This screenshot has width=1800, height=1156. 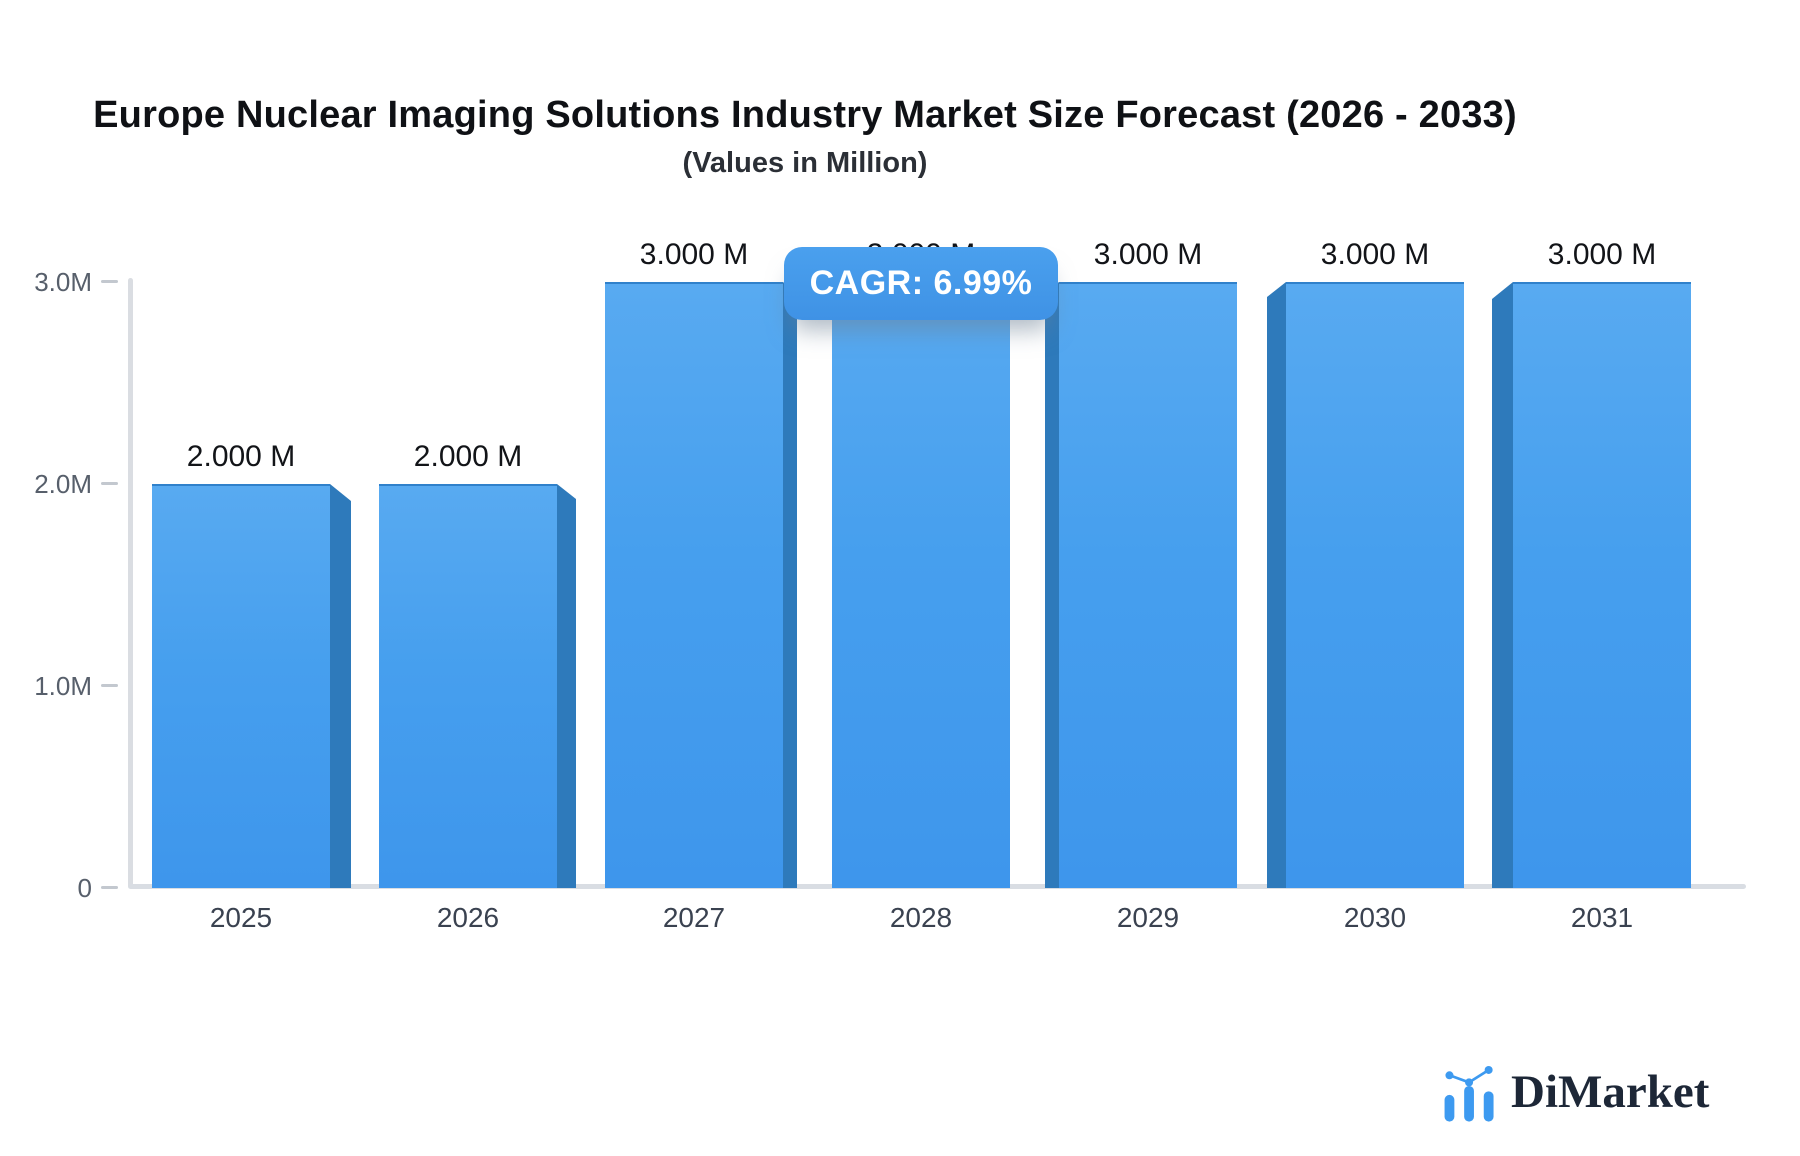 I want to click on bar-value-label-2025: 2.000 M, so click(x=241, y=456).